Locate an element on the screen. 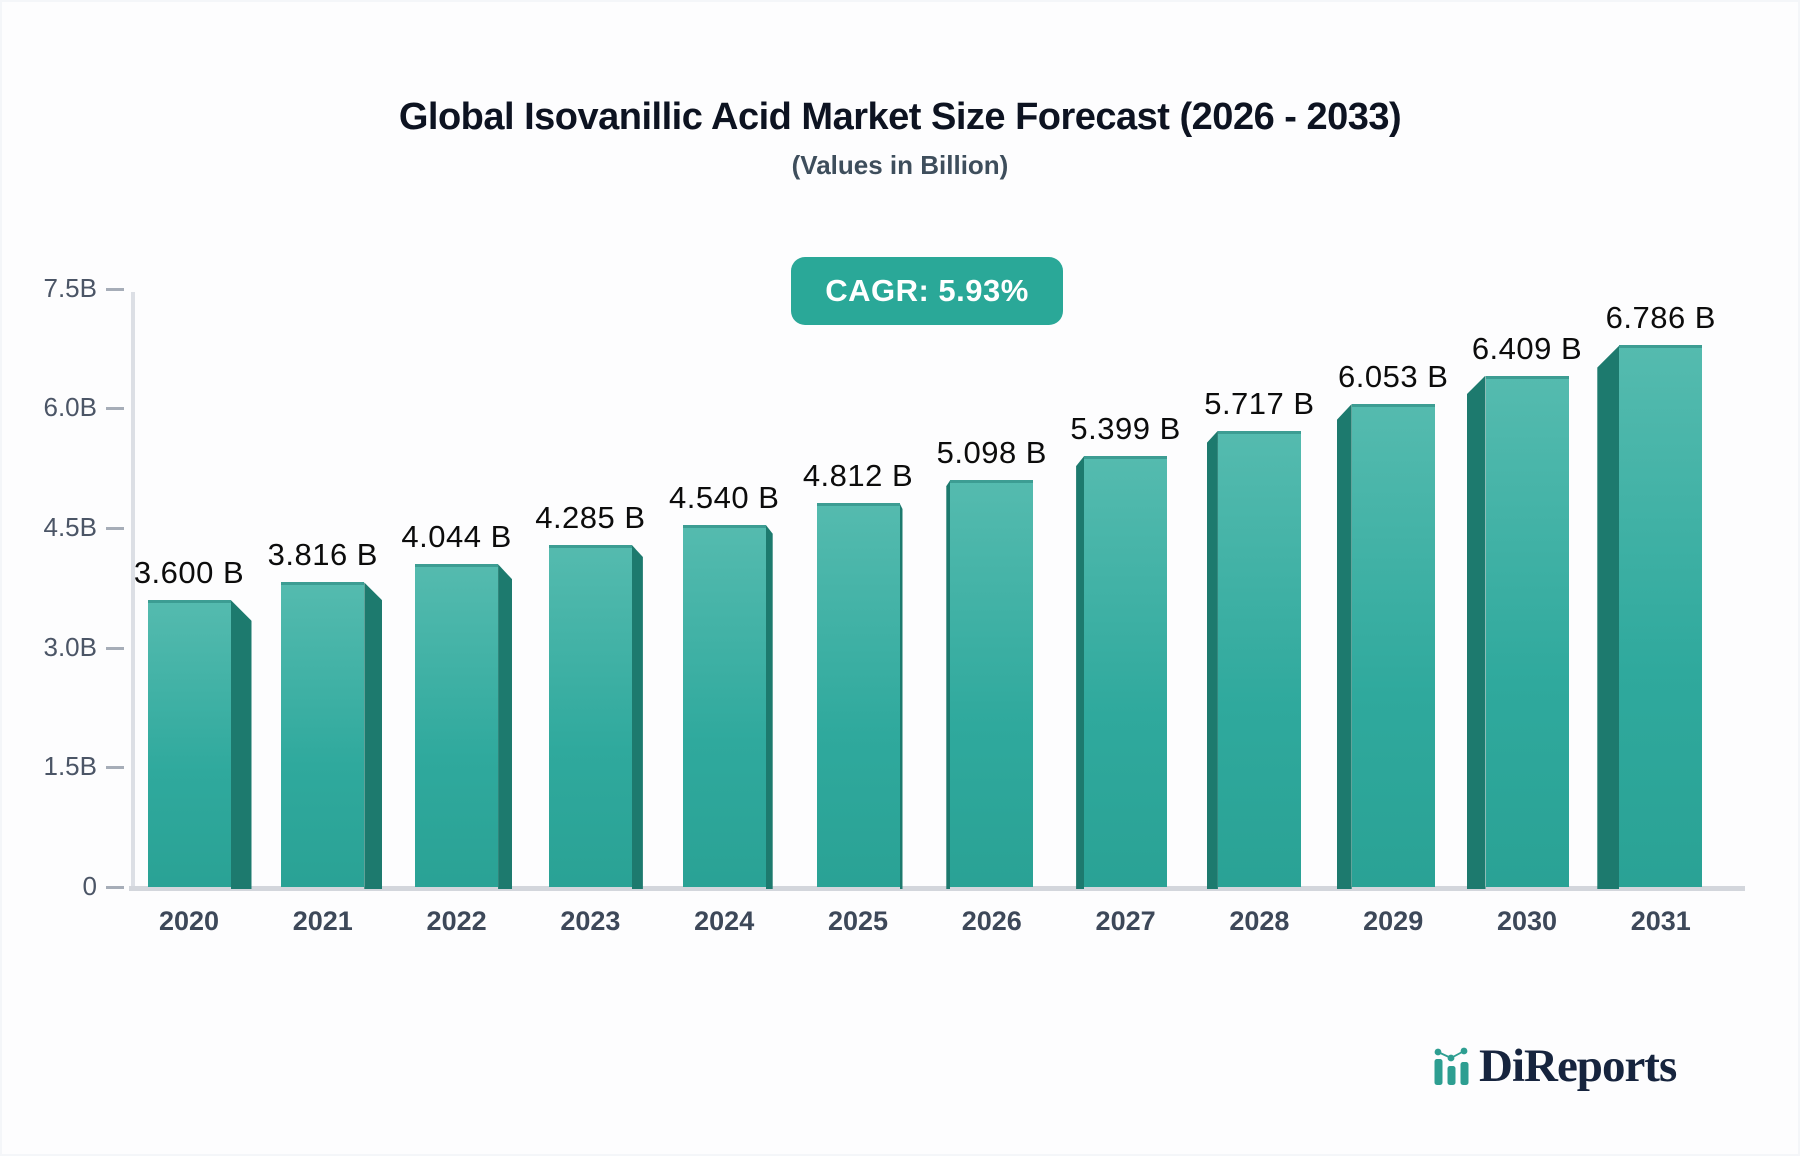 The width and height of the screenshot is (1800, 1156). cagr-badge: CAGR: 5.93% is located at coordinates (927, 291).